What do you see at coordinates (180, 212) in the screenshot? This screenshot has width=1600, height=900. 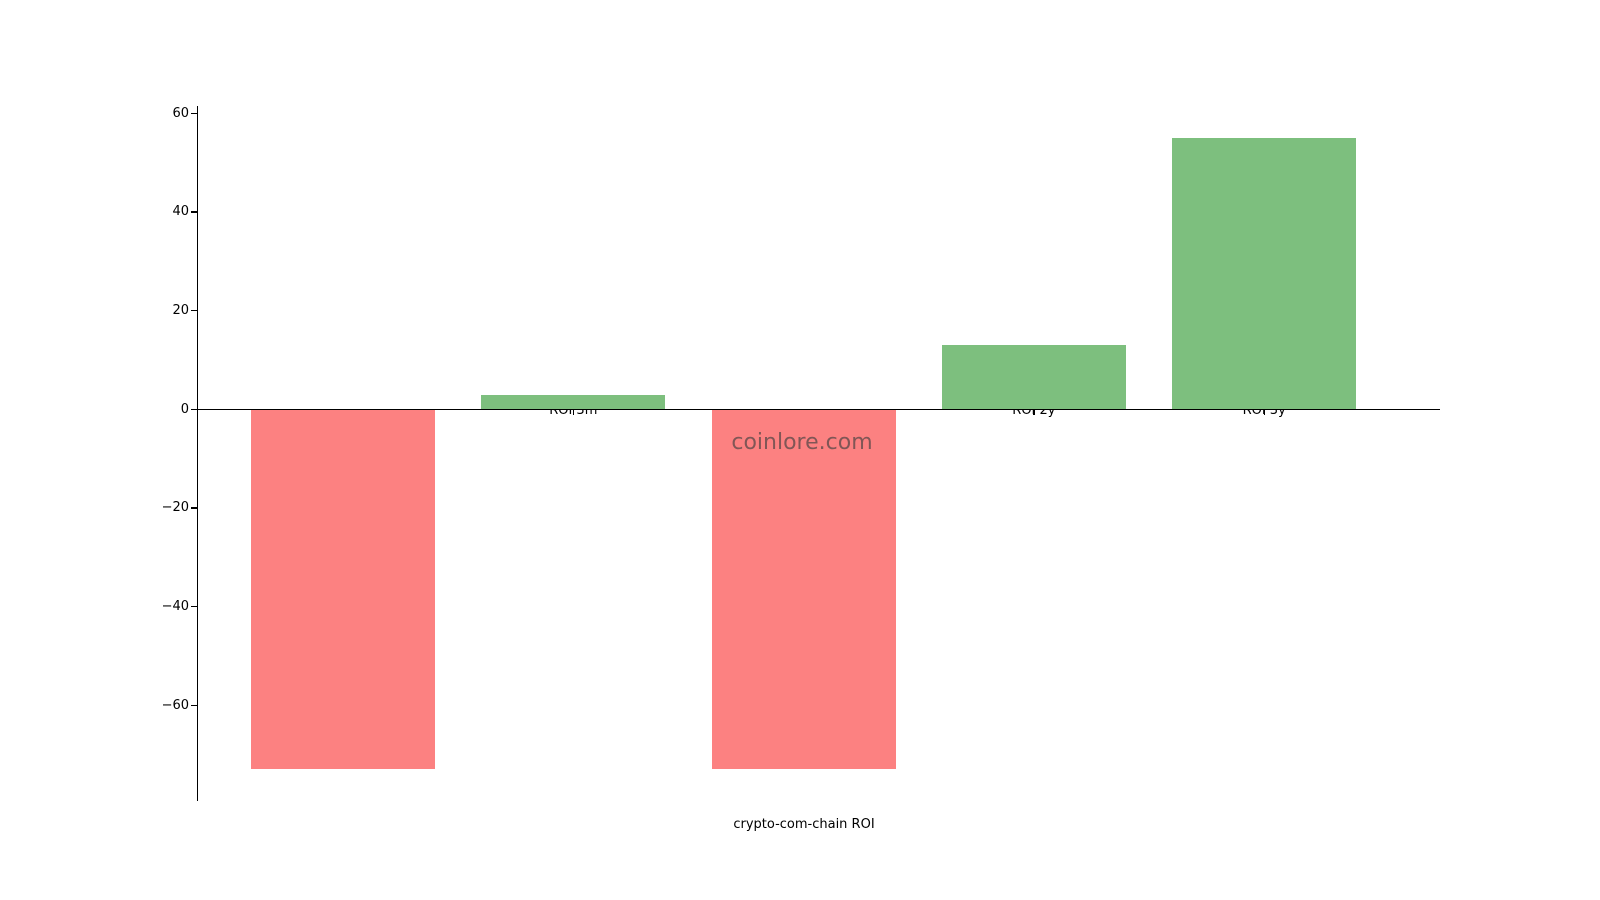 I see `y-tick-label: 40` at bounding box center [180, 212].